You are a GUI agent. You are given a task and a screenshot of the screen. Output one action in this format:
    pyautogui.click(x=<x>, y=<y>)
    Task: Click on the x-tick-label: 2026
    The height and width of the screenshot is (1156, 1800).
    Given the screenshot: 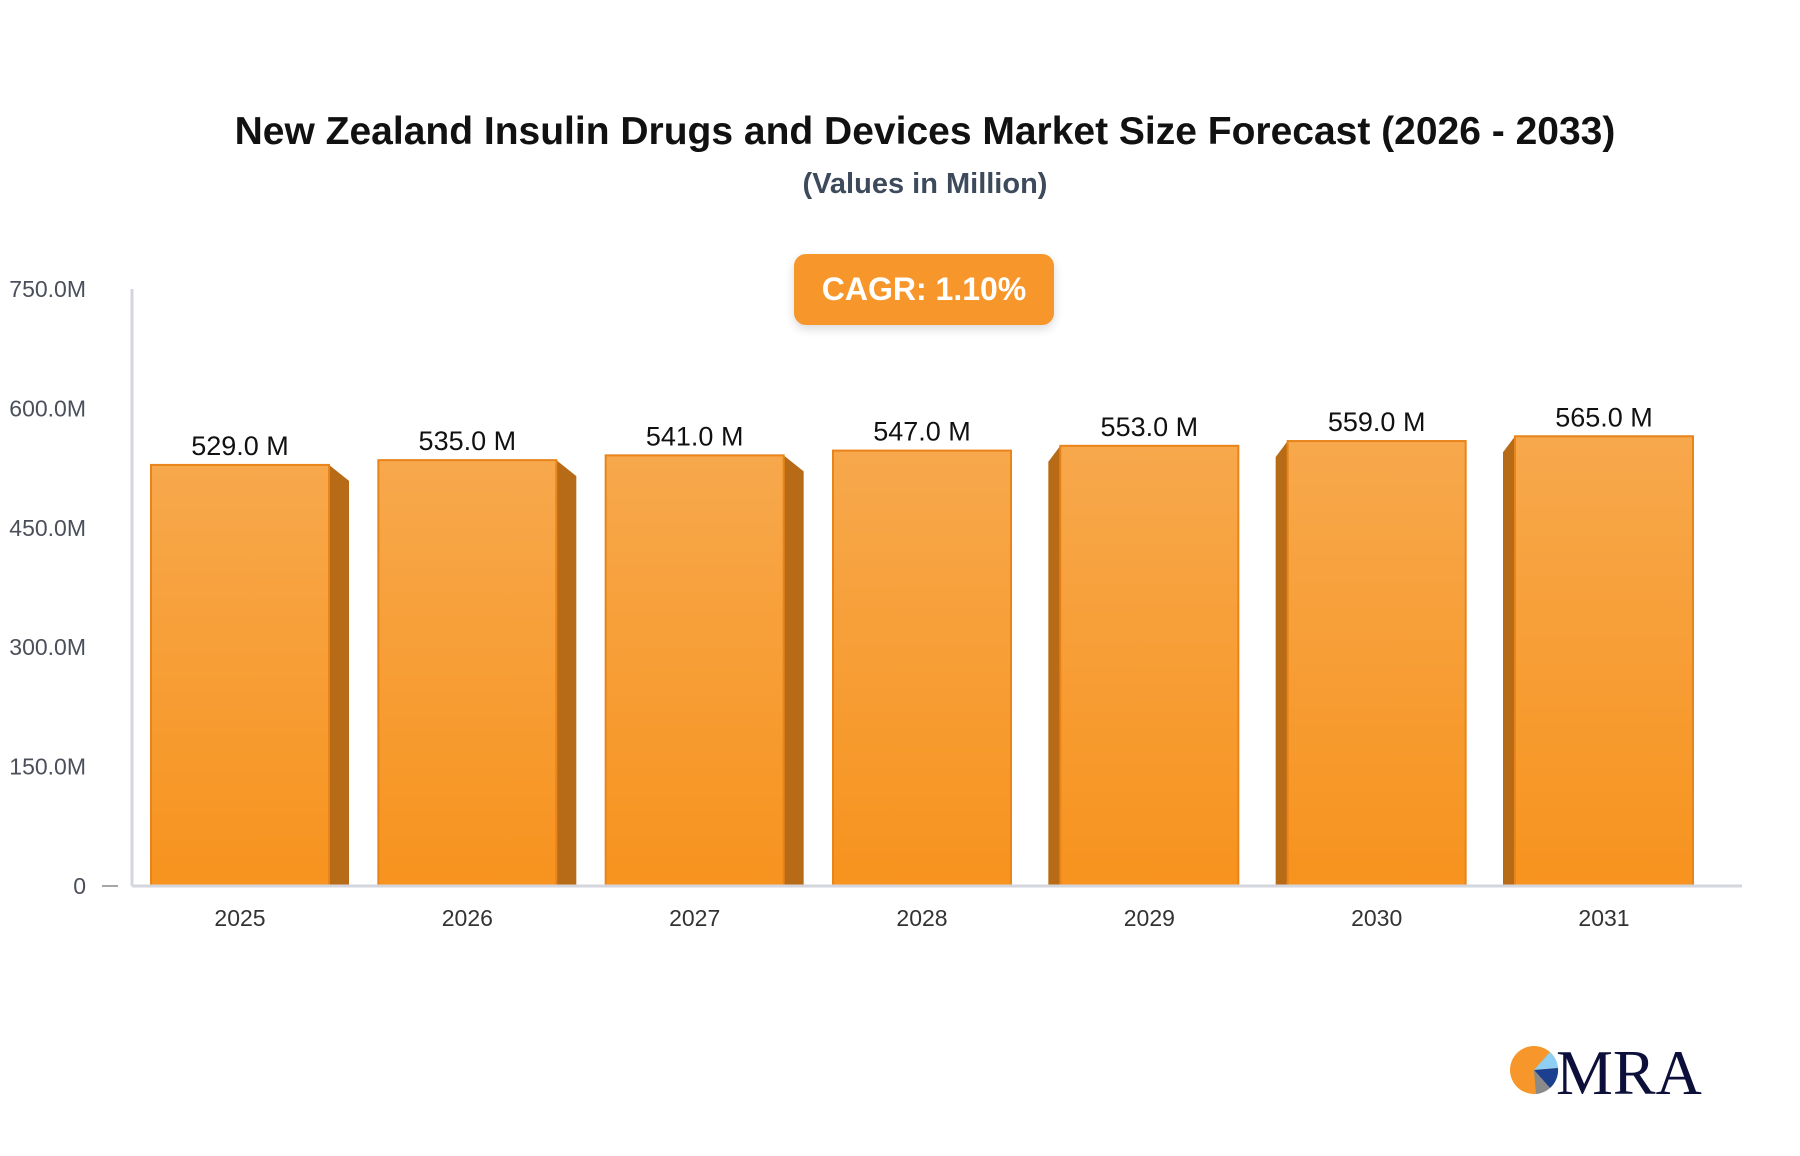 What is the action you would take?
    pyautogui.click(x=467, y=918)
    